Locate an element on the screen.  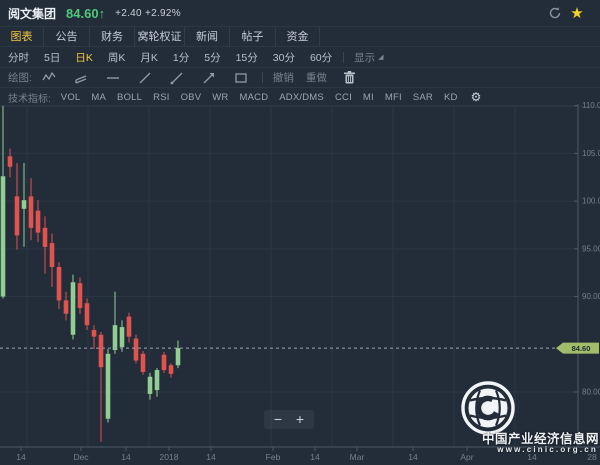
price-up-arrow-icon: ↑ is located at coordinates (102, 13).